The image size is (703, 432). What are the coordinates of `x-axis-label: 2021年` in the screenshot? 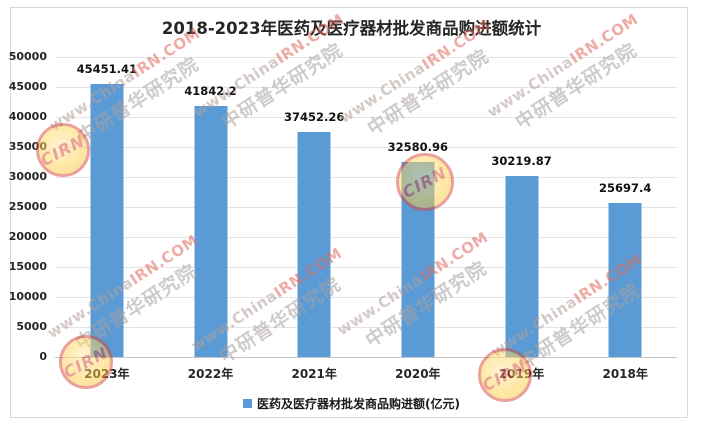 It's located at (314, 374).